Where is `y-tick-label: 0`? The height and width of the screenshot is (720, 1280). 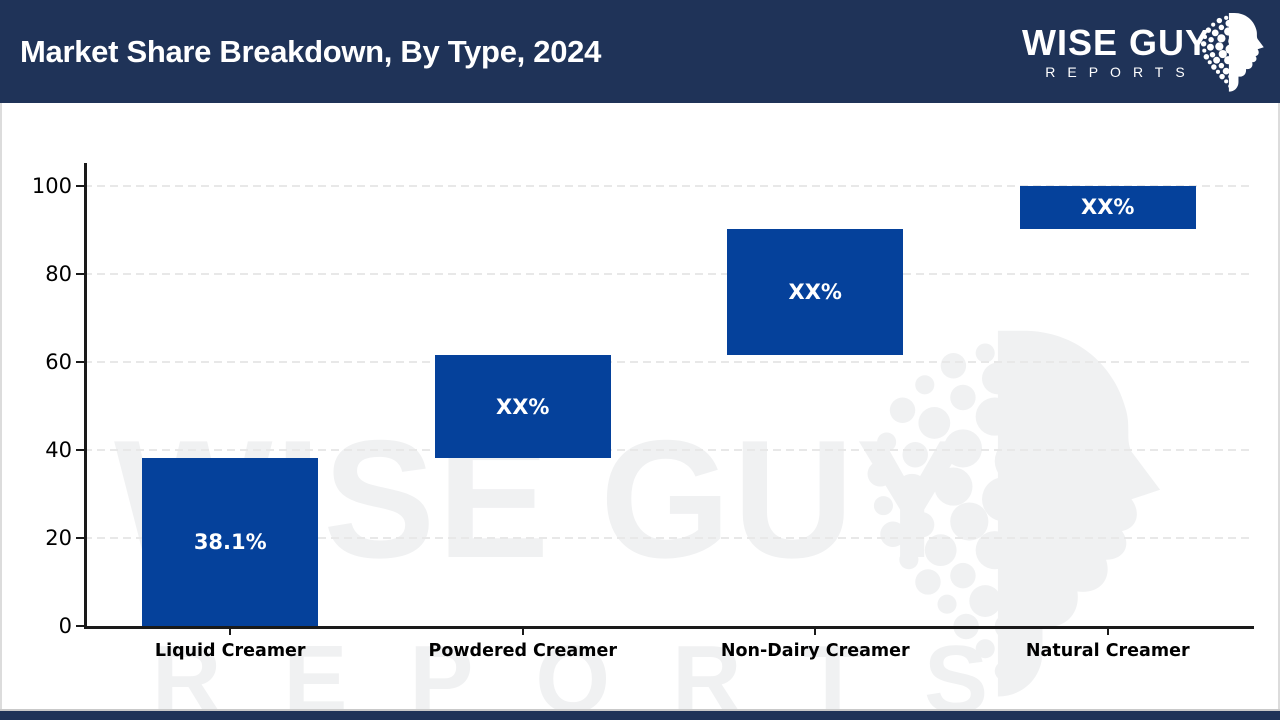 y-tick-label: 0 is located at coordinates (65, 626).